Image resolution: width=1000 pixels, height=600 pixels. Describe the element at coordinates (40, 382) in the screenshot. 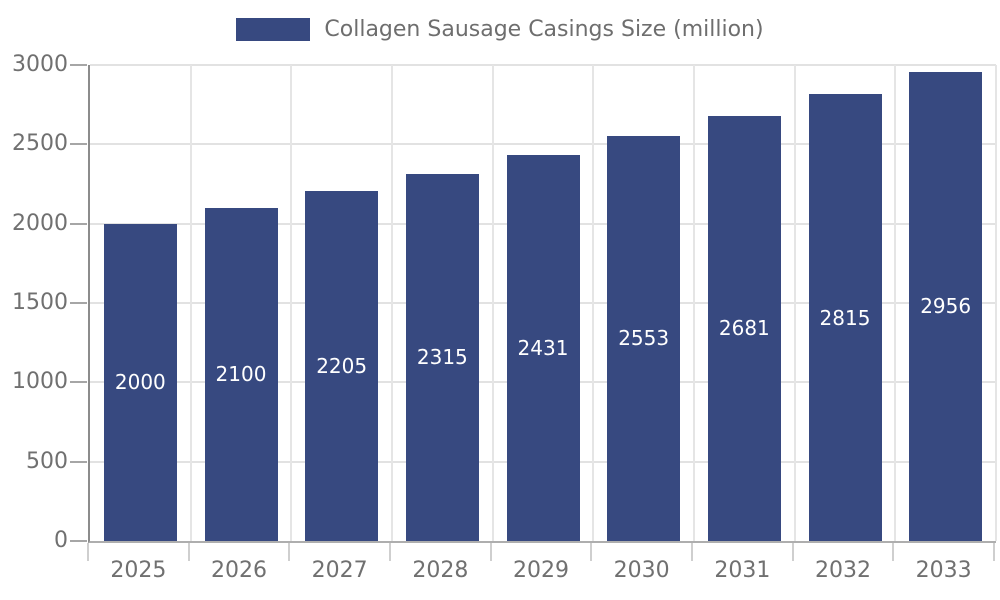

I see `y-tick-label: 1000` at that location.